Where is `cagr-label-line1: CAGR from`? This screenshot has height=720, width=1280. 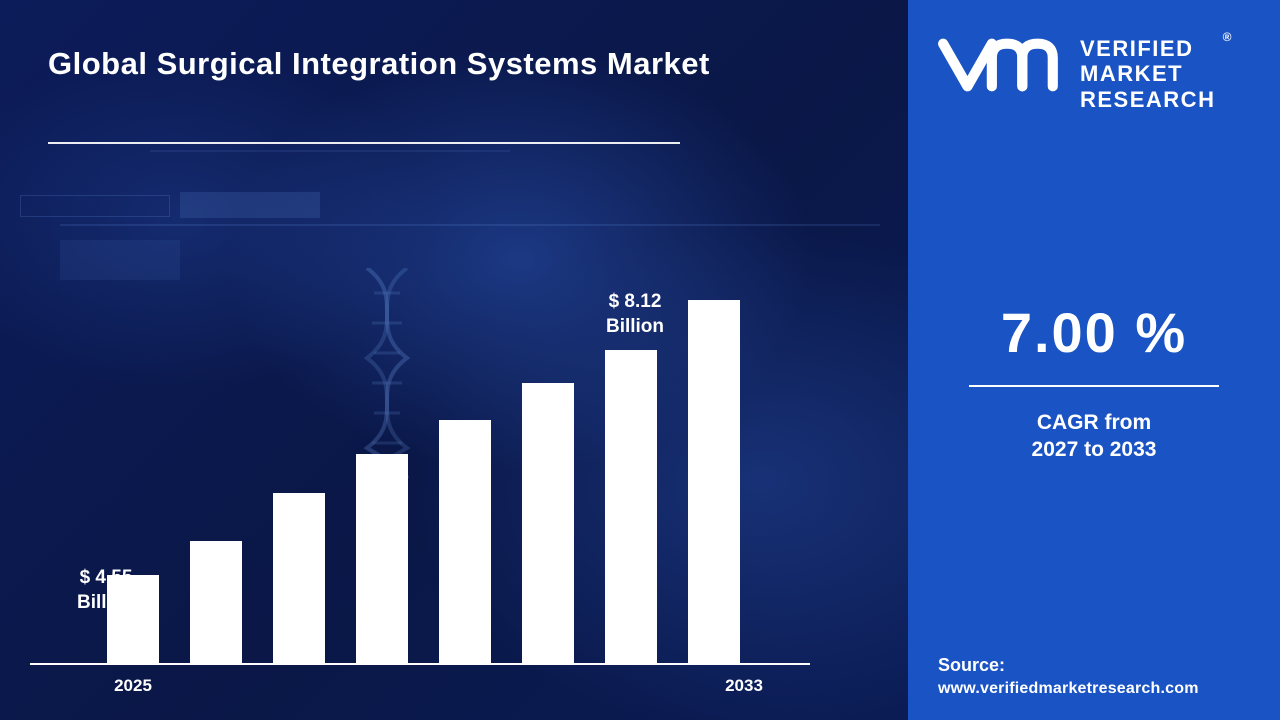
cagr-label-line1: CAGR from is located at coordinates (1094, 422).